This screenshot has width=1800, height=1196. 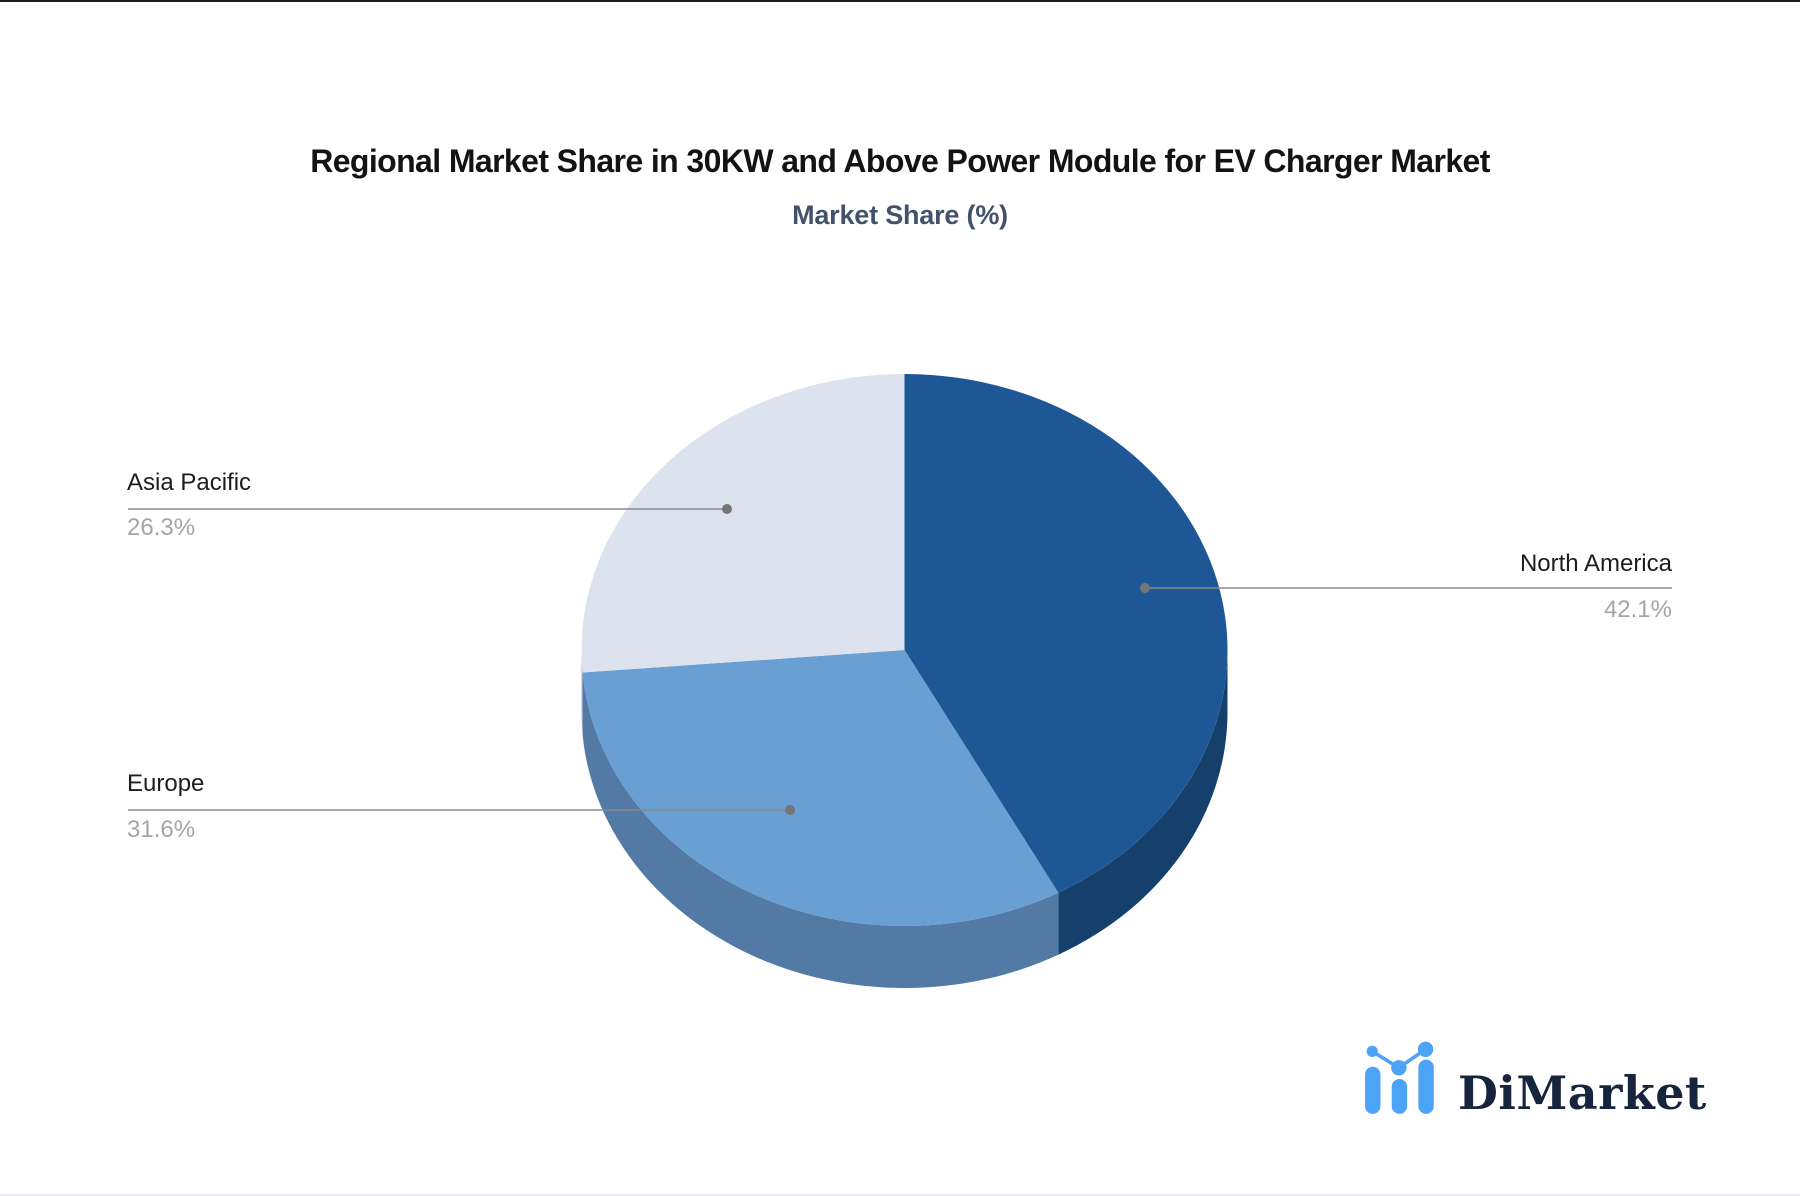 I want to click on callout-value-north-america: 42.1%, so click(x=1637, y=609).